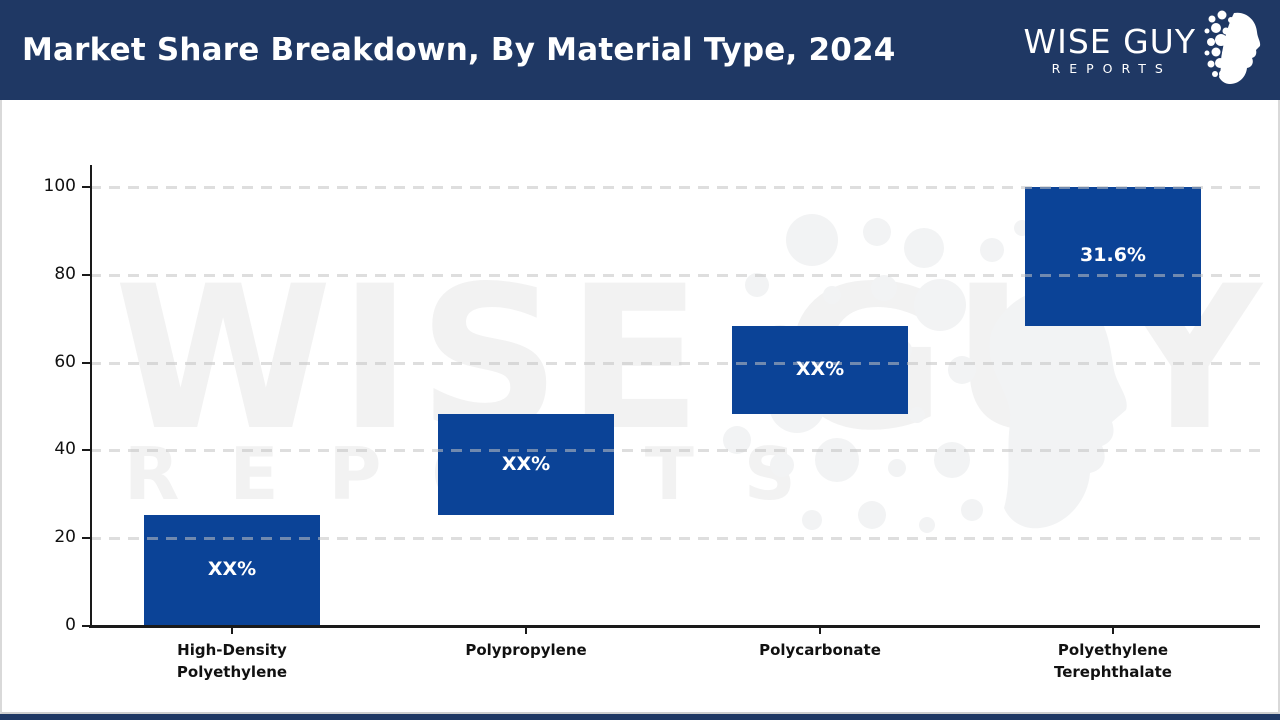 This screenshot has width=1280, height=720. I want to click on bar-value-label-polyethylene-terephthalate: 31.6%, so click(1113, 255).